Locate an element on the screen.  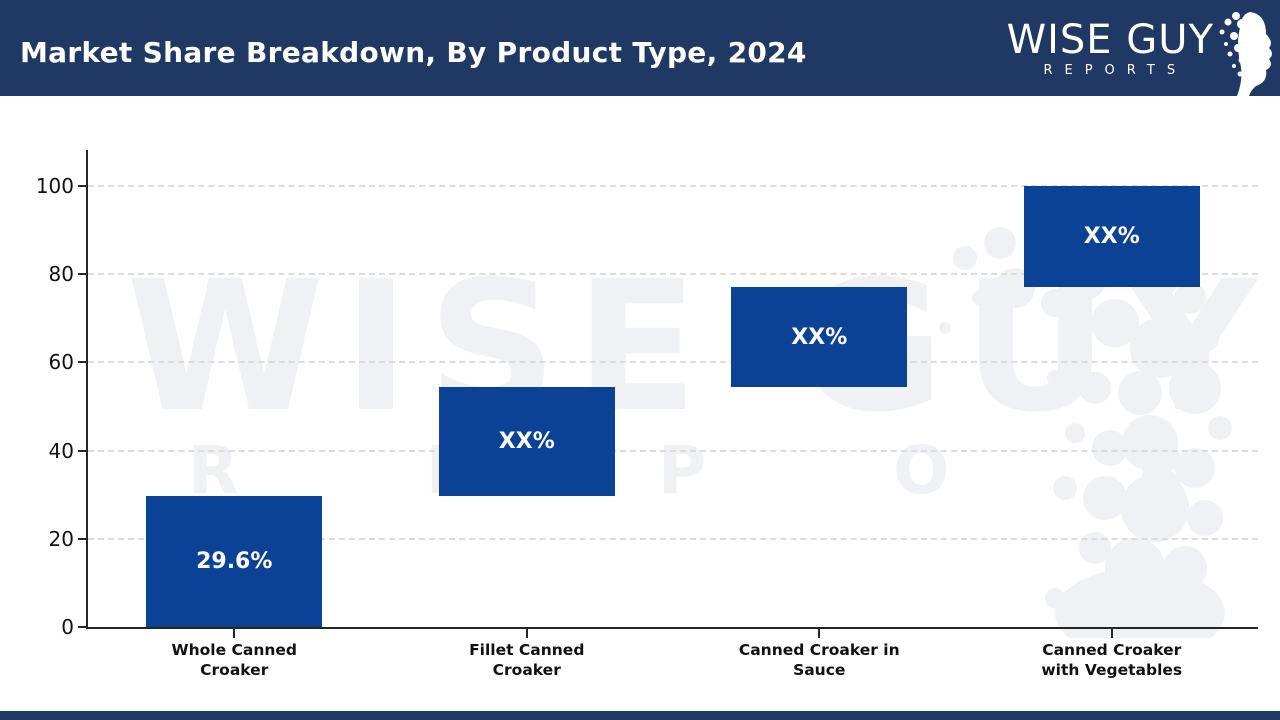
y-tick-label-80: 80 is located at coordinates (61, 274).